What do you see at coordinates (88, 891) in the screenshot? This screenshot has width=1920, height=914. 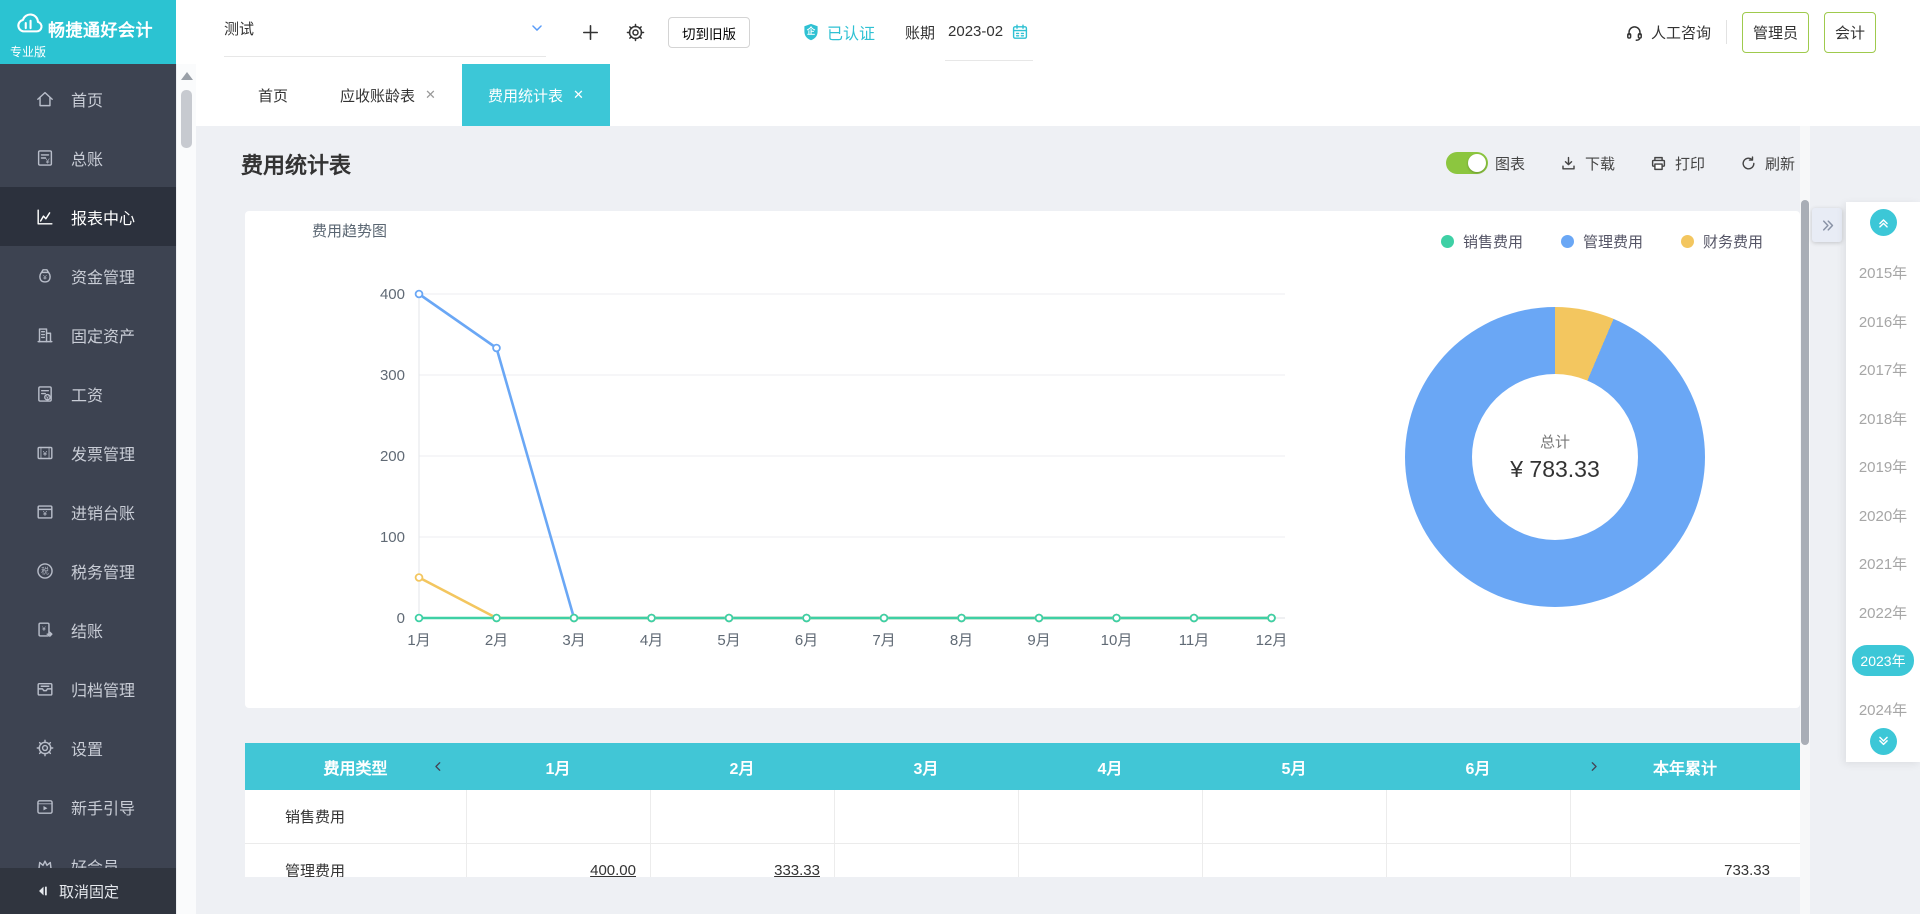 I see `unpin-sidebar-button: 取消固定` at bounding box center [88, 891].